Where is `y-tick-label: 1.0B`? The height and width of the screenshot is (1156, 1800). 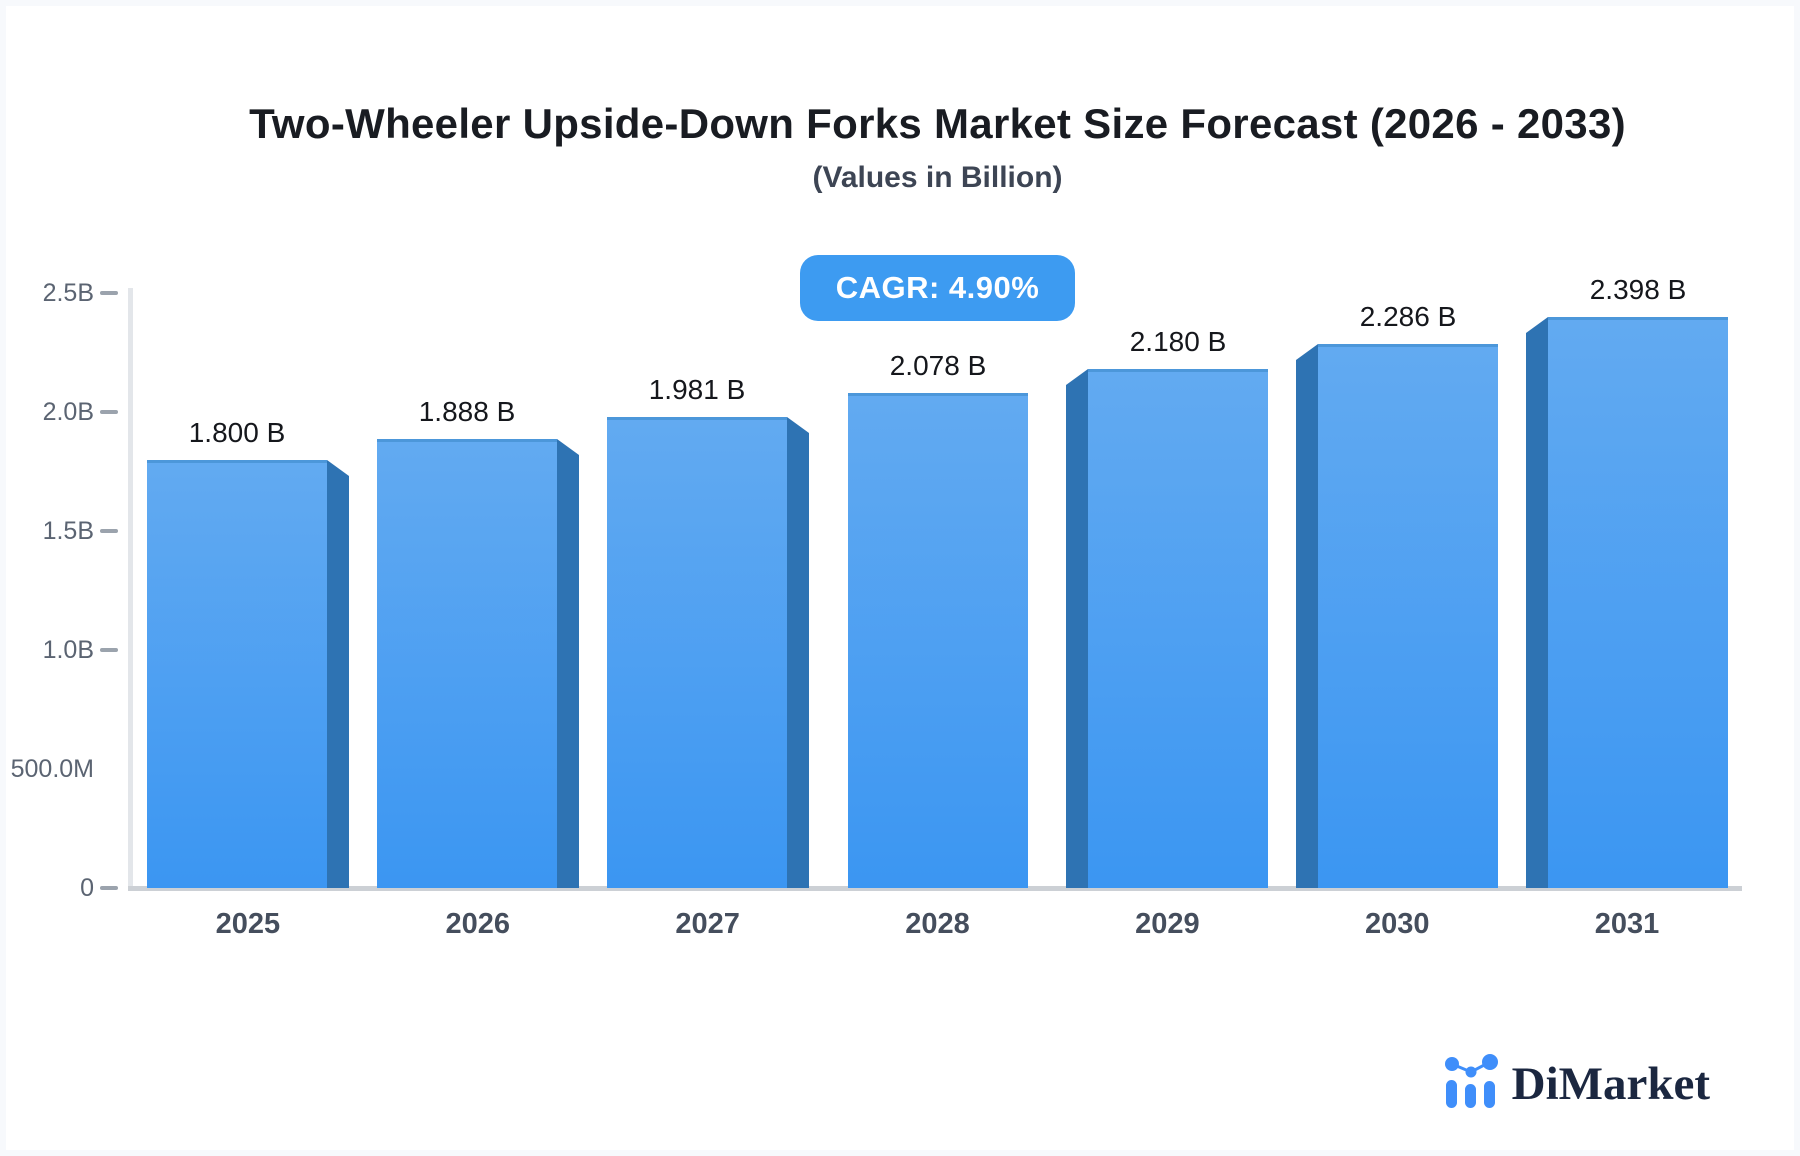 y-tick-label: 1.0B is located at coordinates (68, 650).